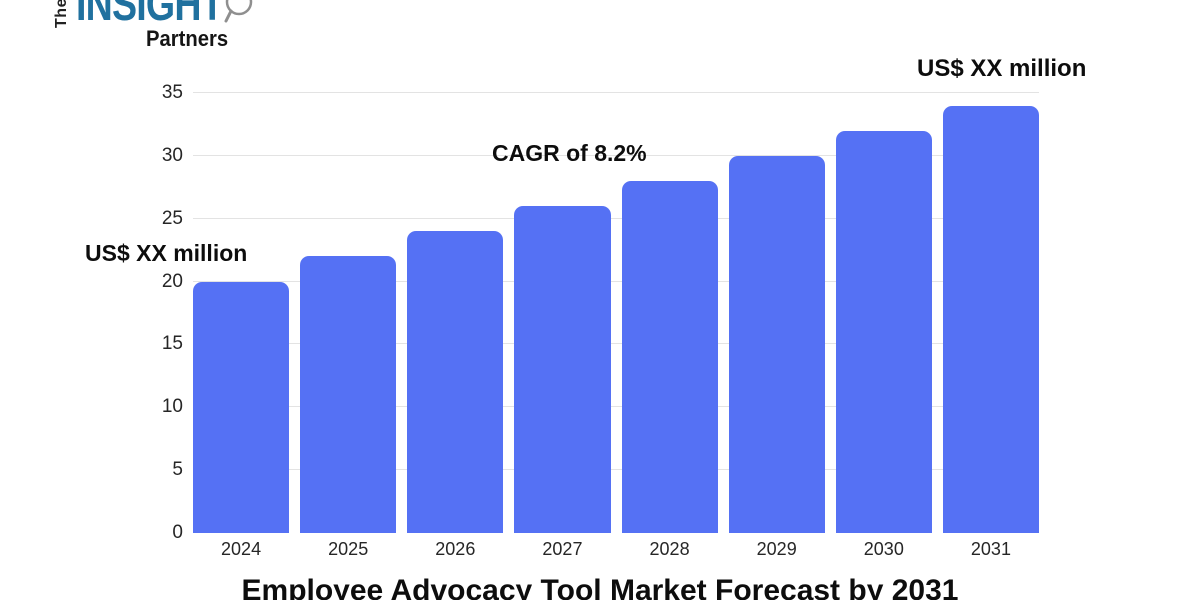 This screenshot has width=1200, height=600. Describe the element at coordinates (172, 344) in the screenshot. I see `y-tick-label-15: 15` at that location.